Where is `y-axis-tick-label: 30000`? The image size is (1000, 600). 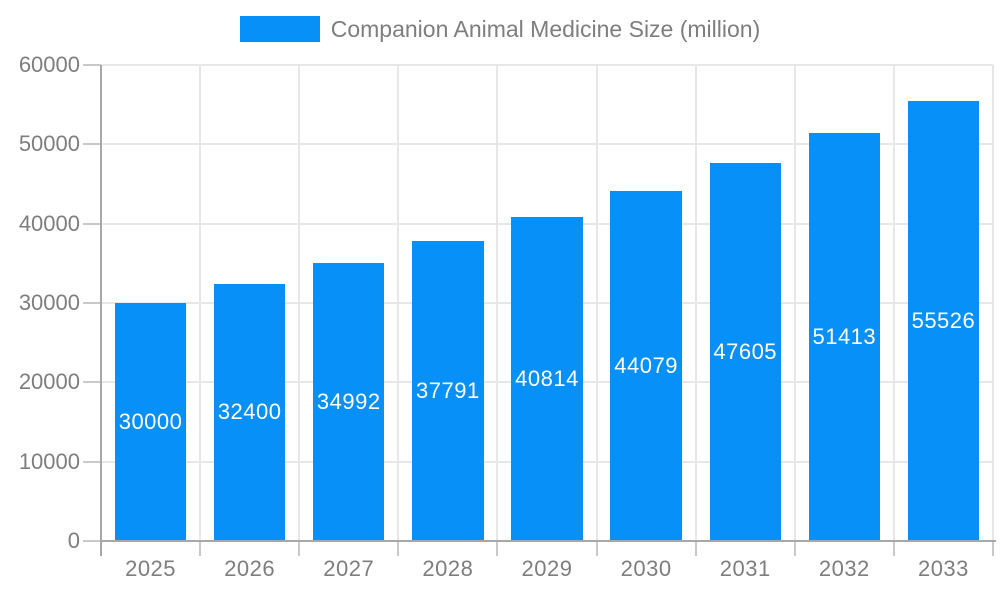
y-axis-tick-label: 30000 is located at coordinates (49, 302).